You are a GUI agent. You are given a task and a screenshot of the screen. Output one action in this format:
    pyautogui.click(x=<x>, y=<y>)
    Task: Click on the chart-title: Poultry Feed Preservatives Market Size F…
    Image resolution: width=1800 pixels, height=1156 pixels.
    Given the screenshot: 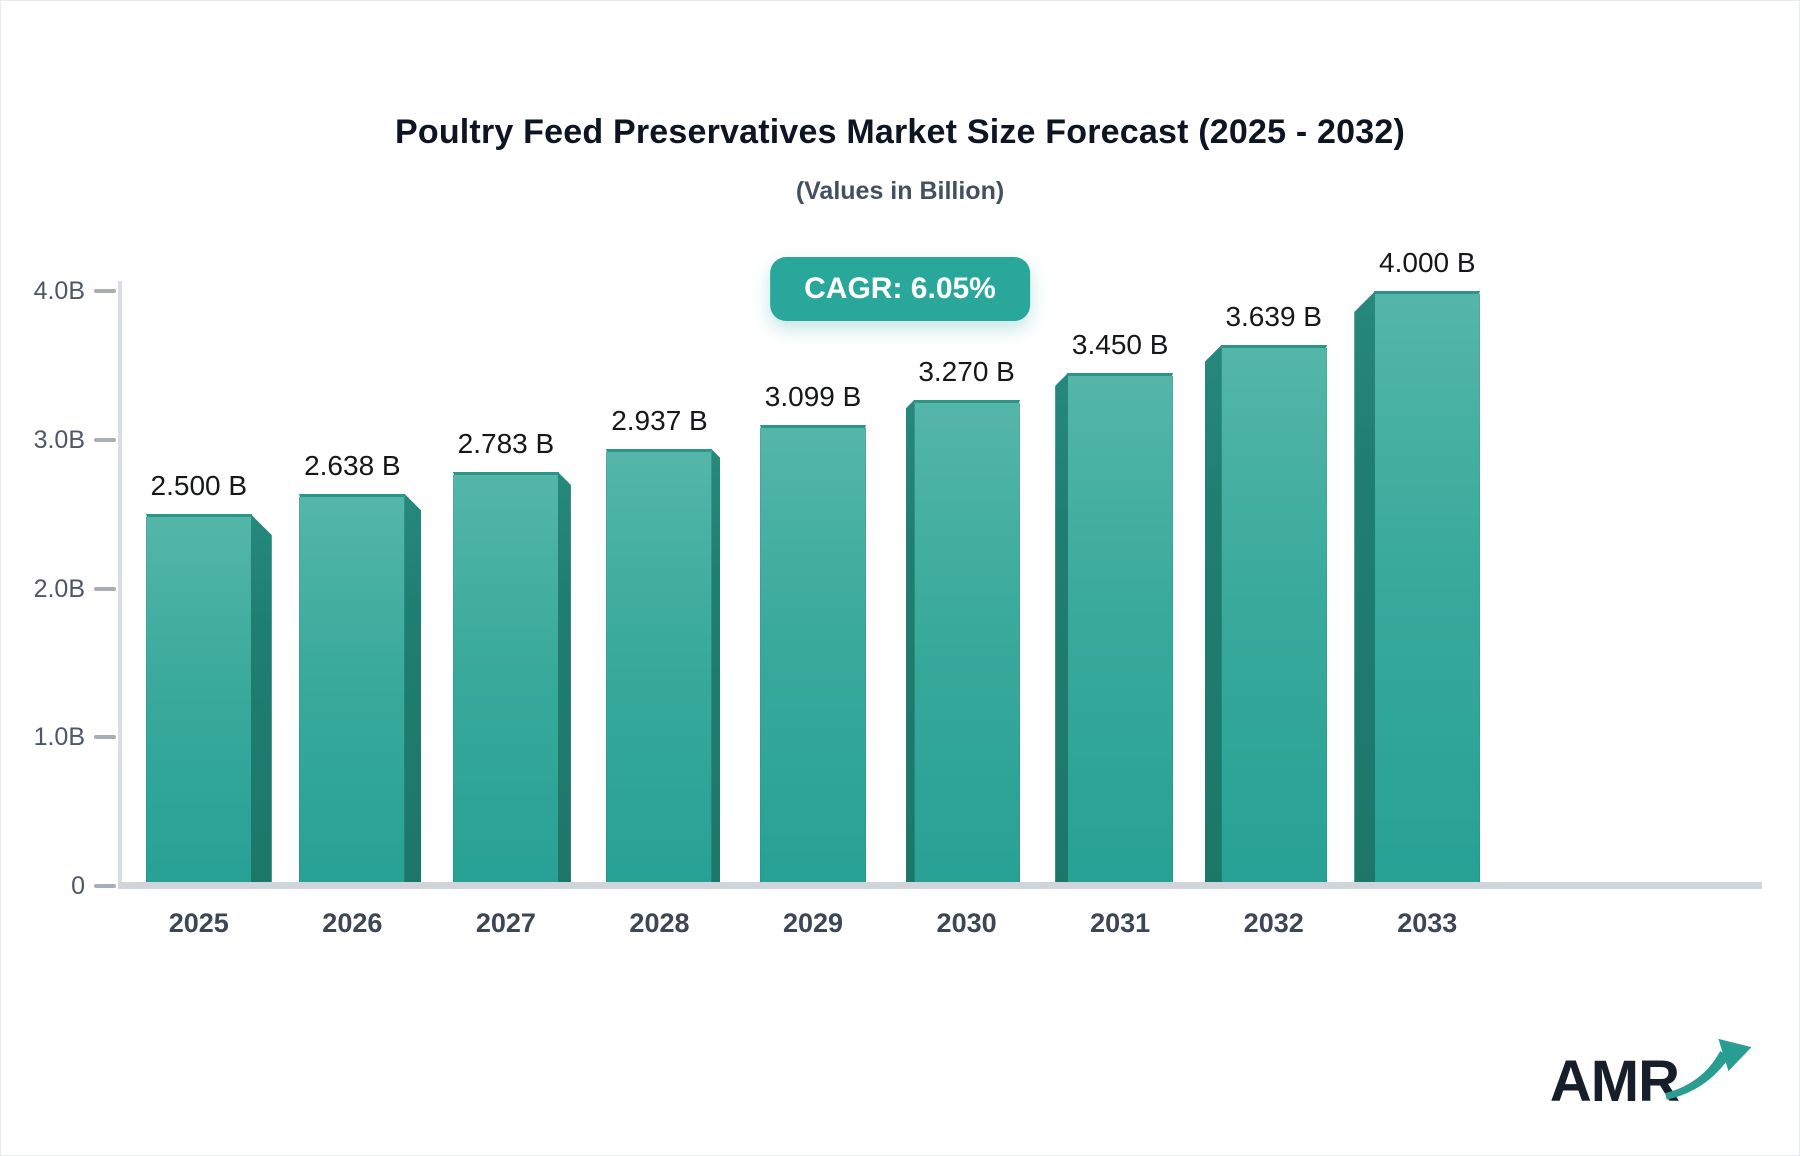 What is the action you would take?
    pyautogui.click(x=900, y=132)
    